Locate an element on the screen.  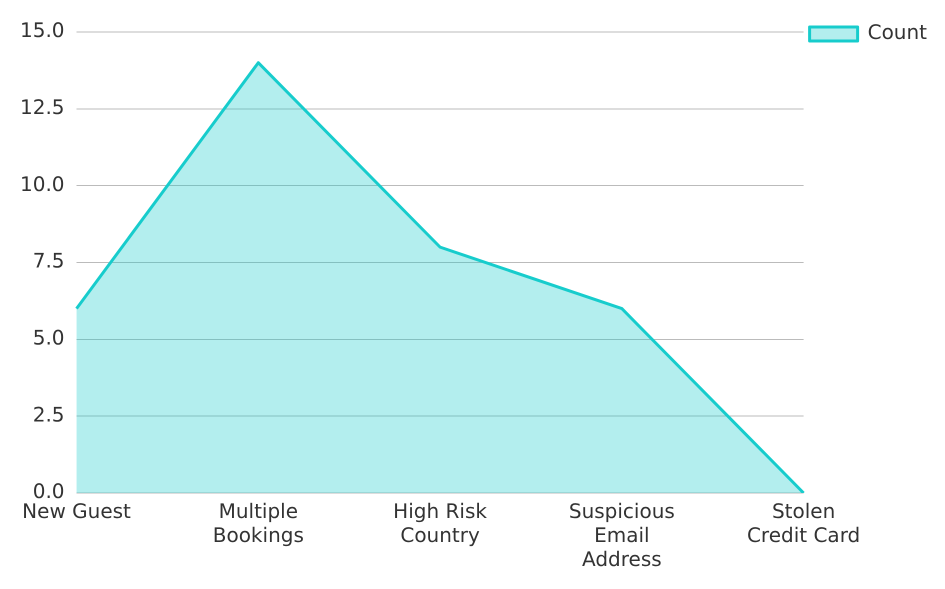
y-tick-label: 12.5 is located at coordinates (42, 107).